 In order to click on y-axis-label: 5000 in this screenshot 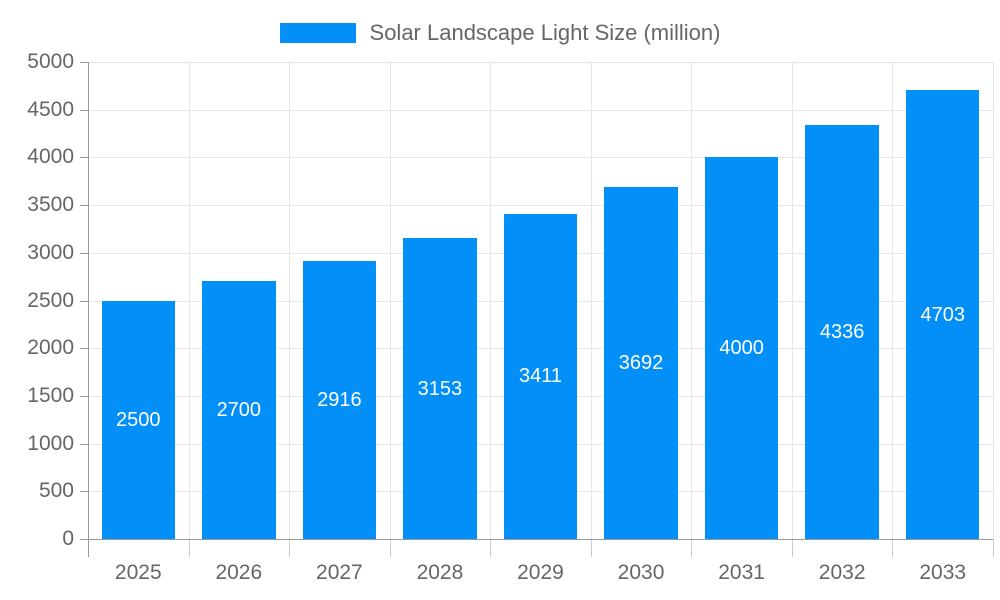, I will do `click(50, 61)`.